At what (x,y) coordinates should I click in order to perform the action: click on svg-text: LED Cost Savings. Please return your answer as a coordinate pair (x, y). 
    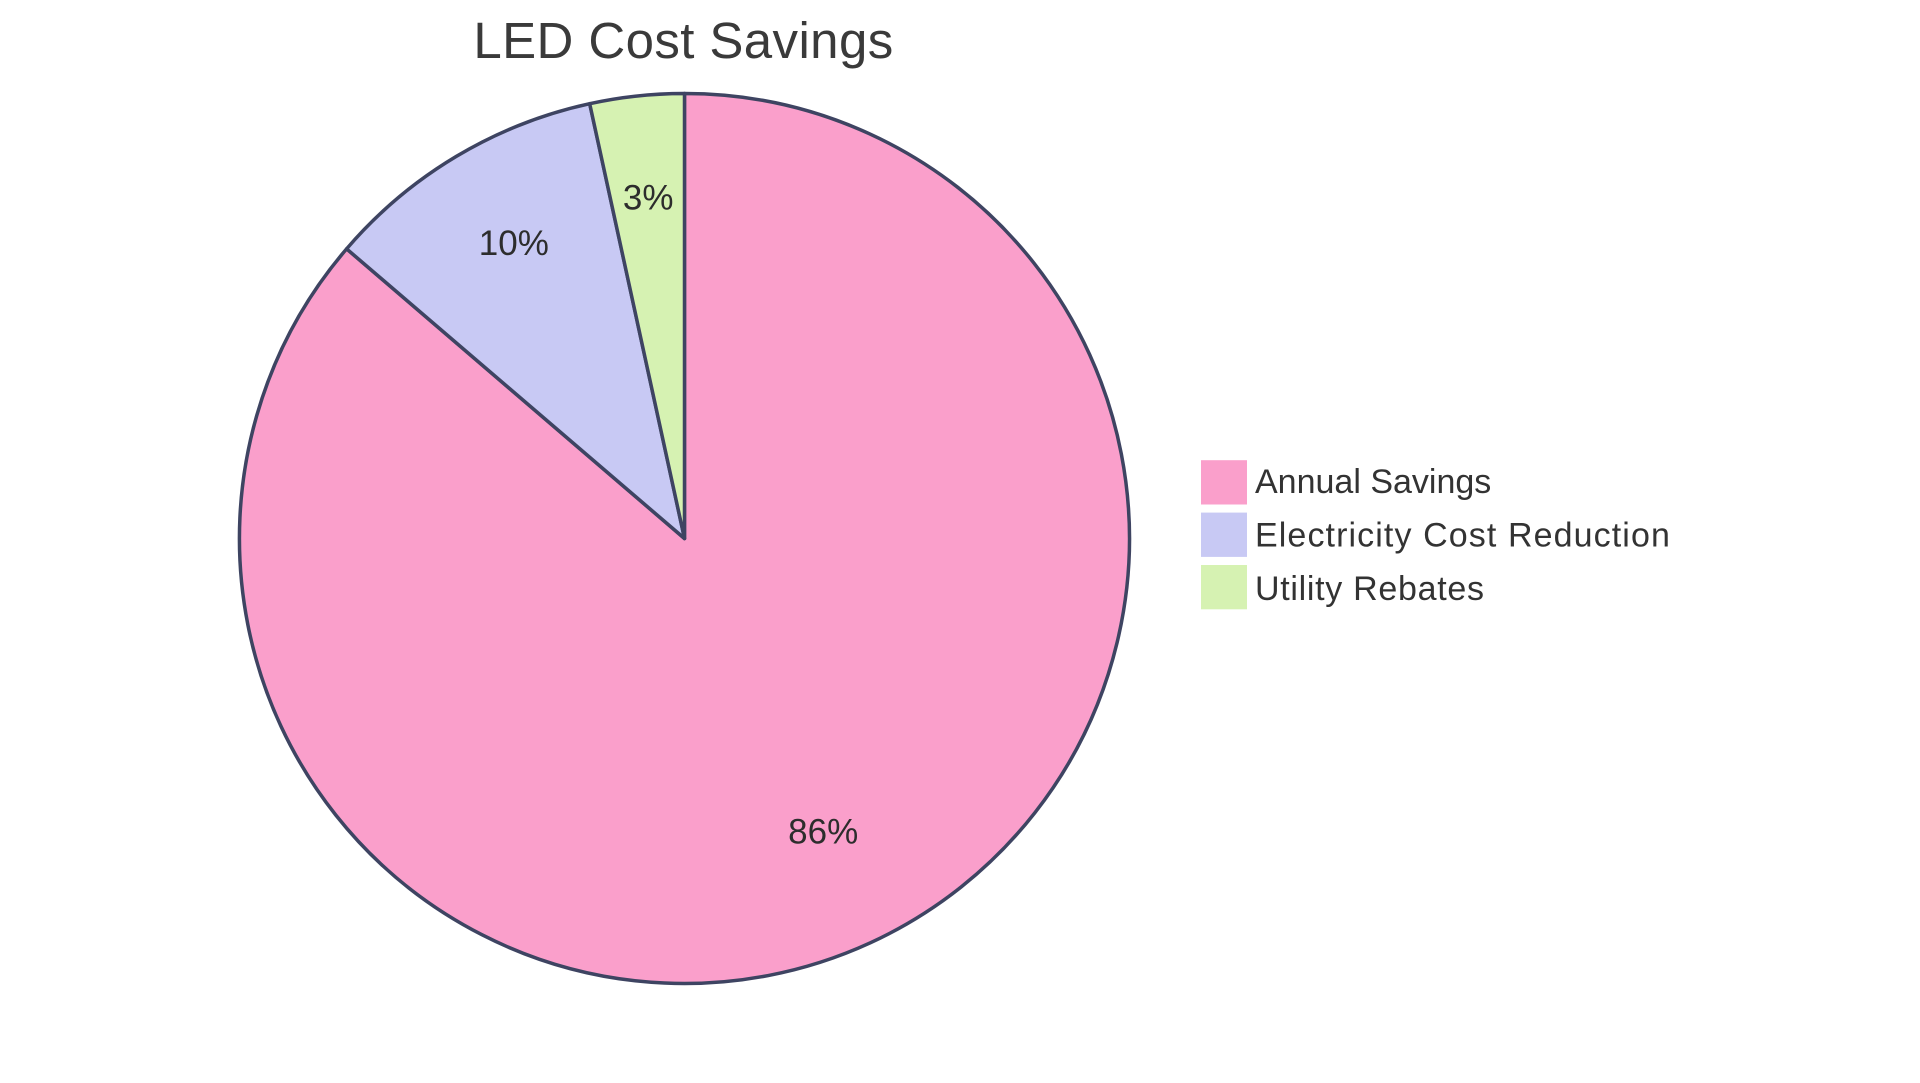
    Looking at the image, I should click on (683, 40).